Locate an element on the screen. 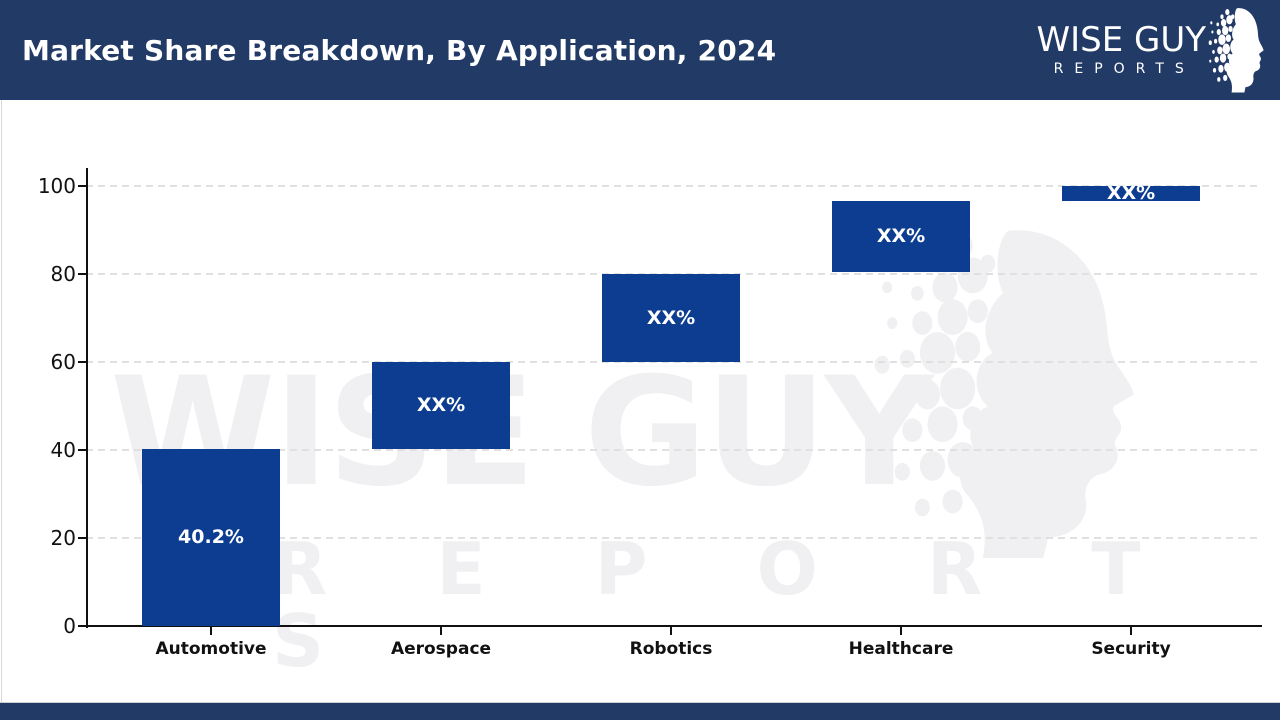  bar: 40.2% is located at coordinates (211, 537).